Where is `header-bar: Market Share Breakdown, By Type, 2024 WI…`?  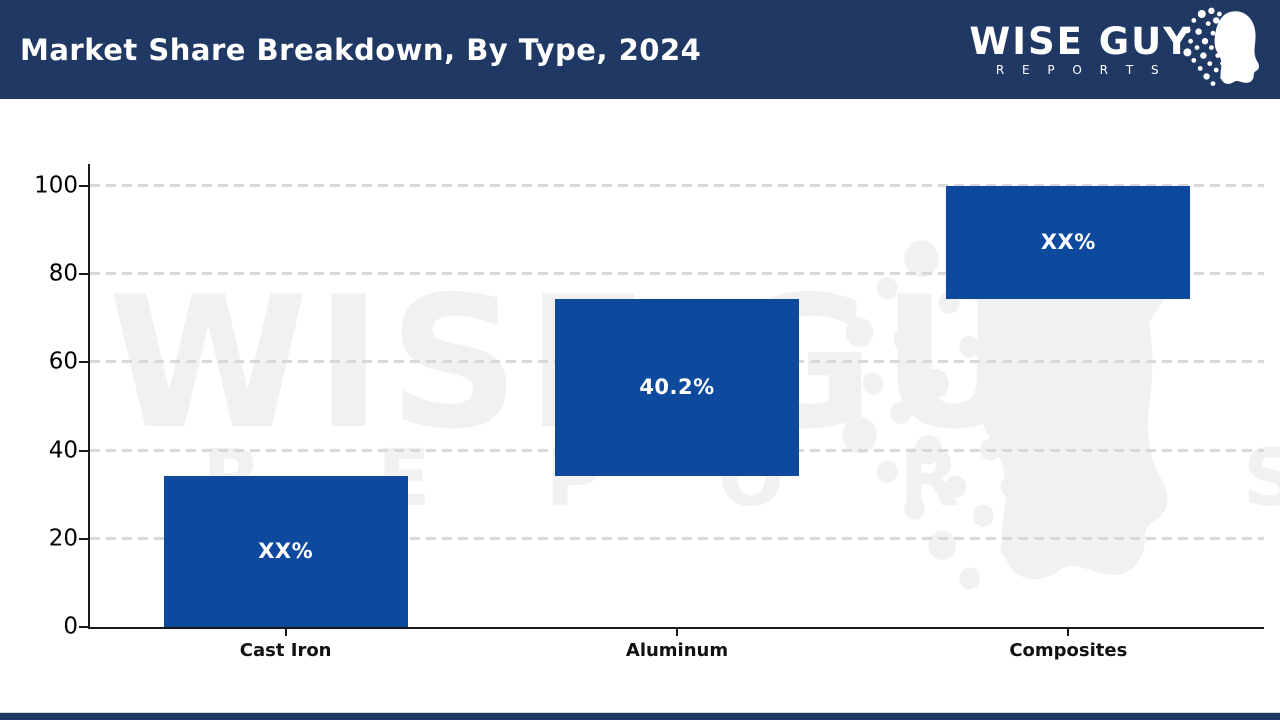 header-bar: Market Share Breakdown, By Type, 2024 WI… is located at coordinates (640, 49).